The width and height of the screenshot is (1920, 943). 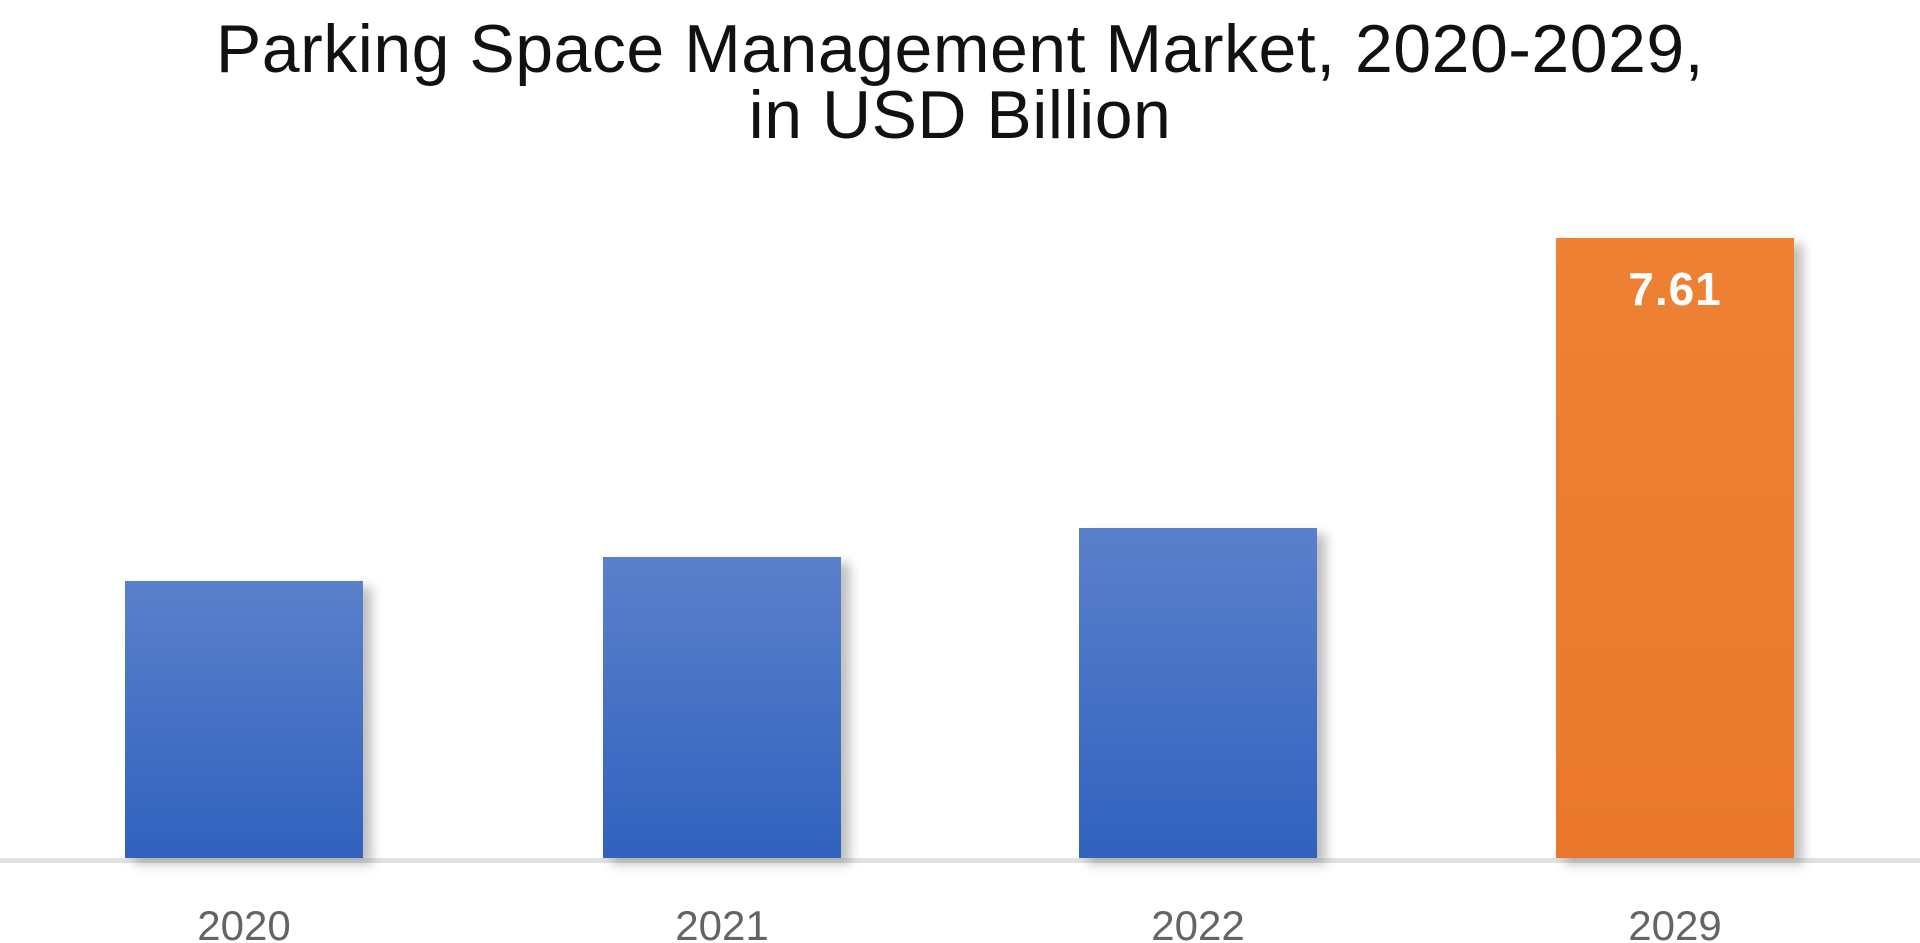 What do you see at coordinates (1675, 548) in the screenshot?
I see `bar-2029: 7.61` at bounding box center [1675, 548].